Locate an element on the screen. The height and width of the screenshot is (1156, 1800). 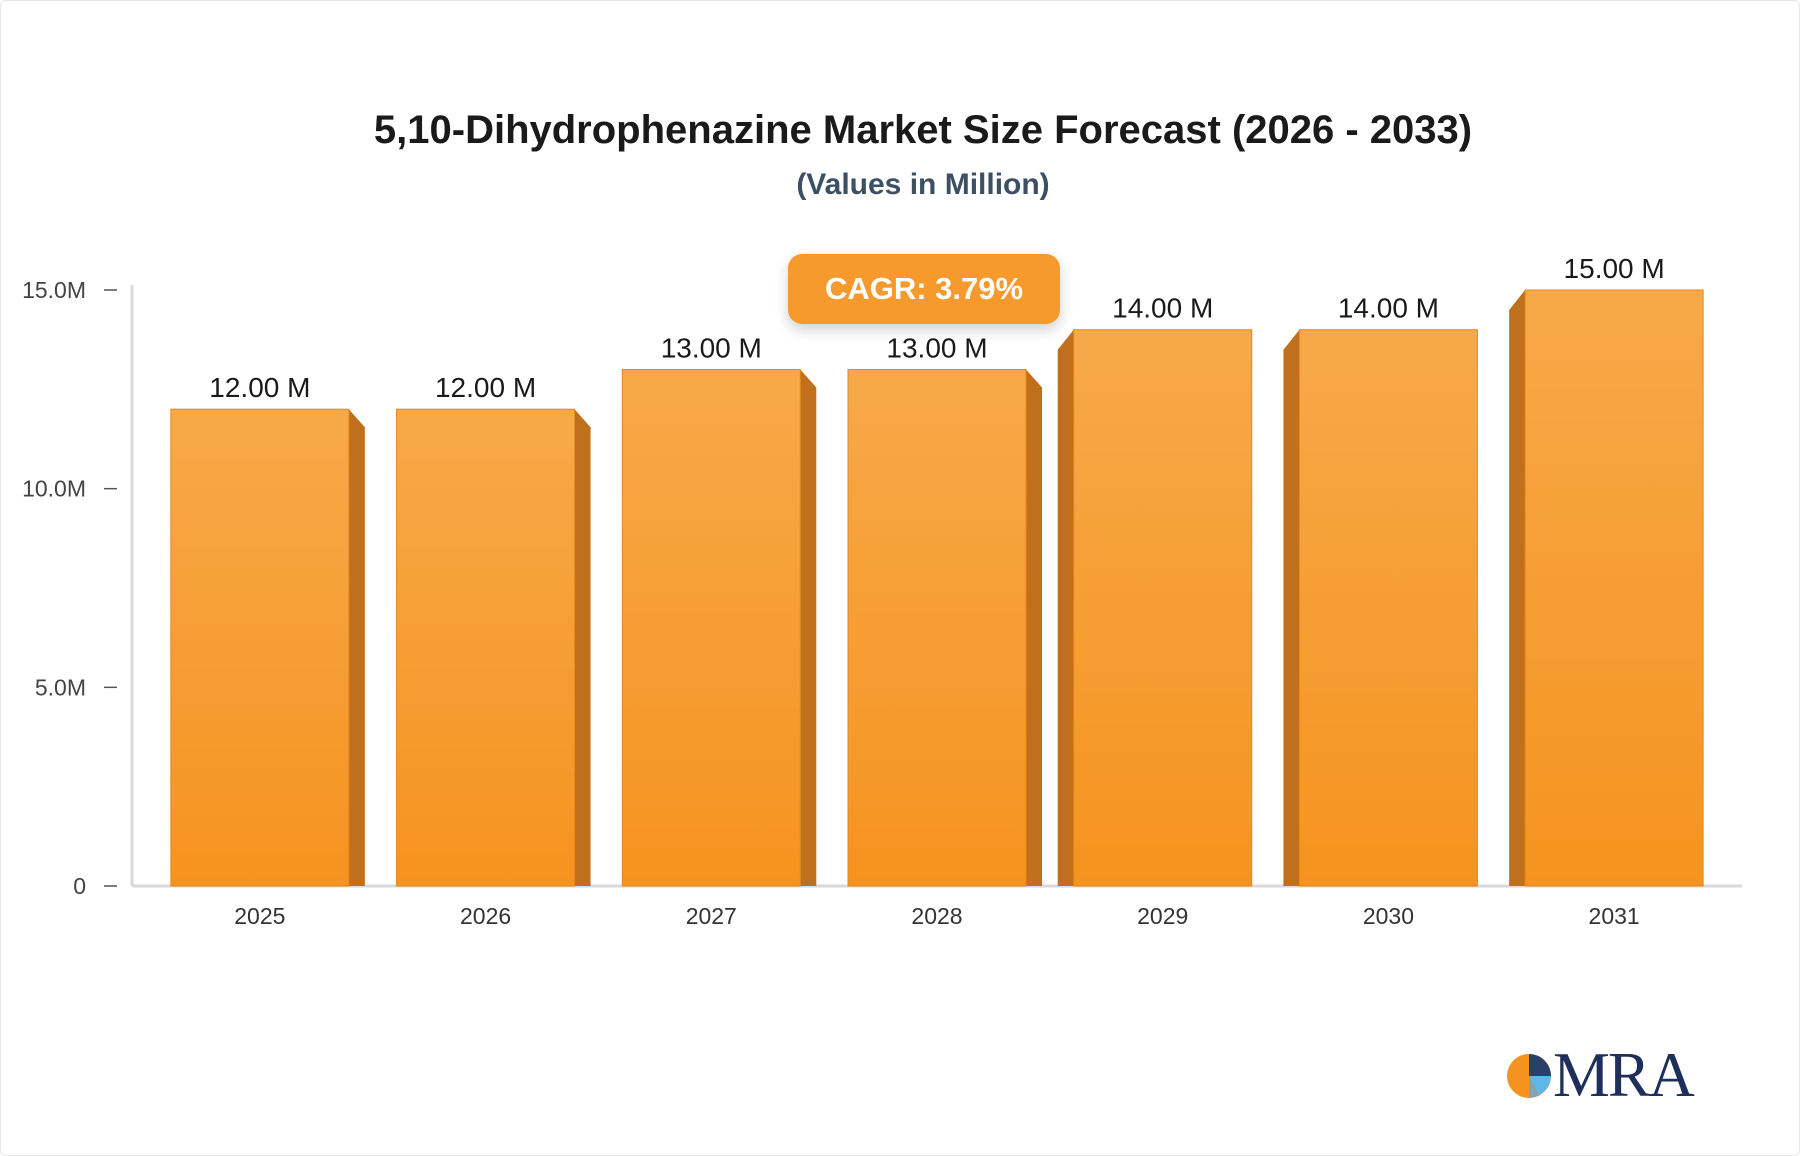
x-tick-label: 2025 is located at coordinates (259, 916).